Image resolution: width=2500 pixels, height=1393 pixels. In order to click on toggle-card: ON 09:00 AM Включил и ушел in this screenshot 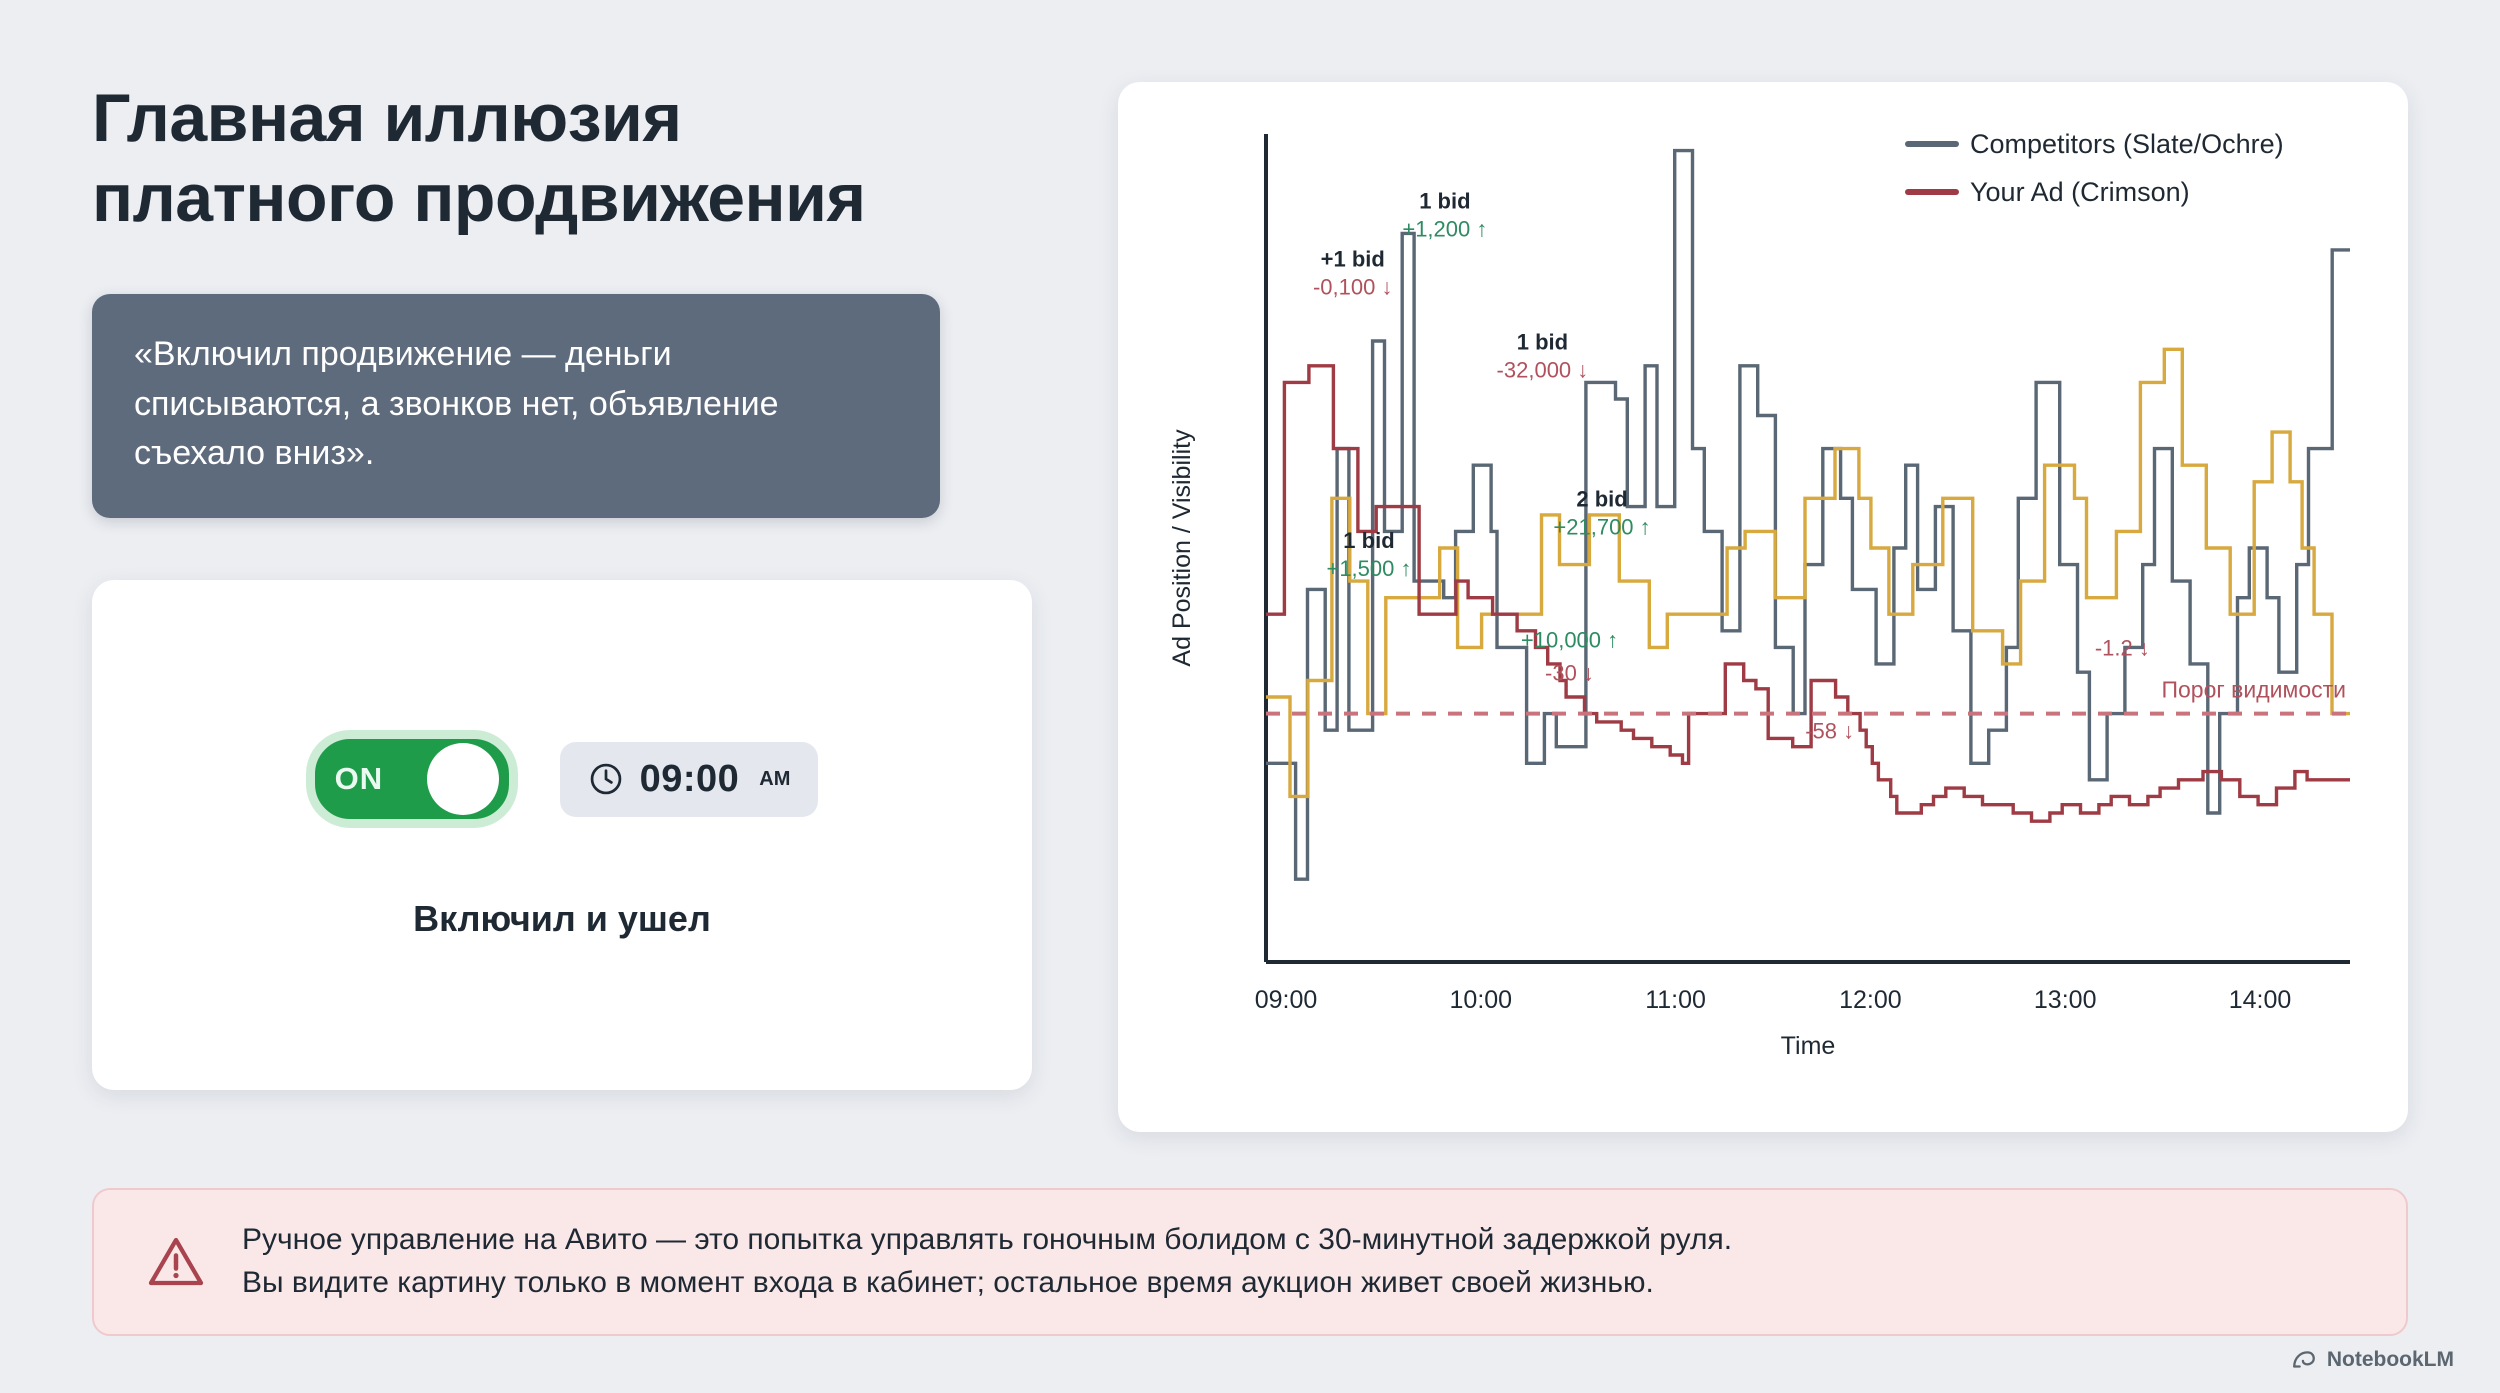, I will do `click(562, 835)`.